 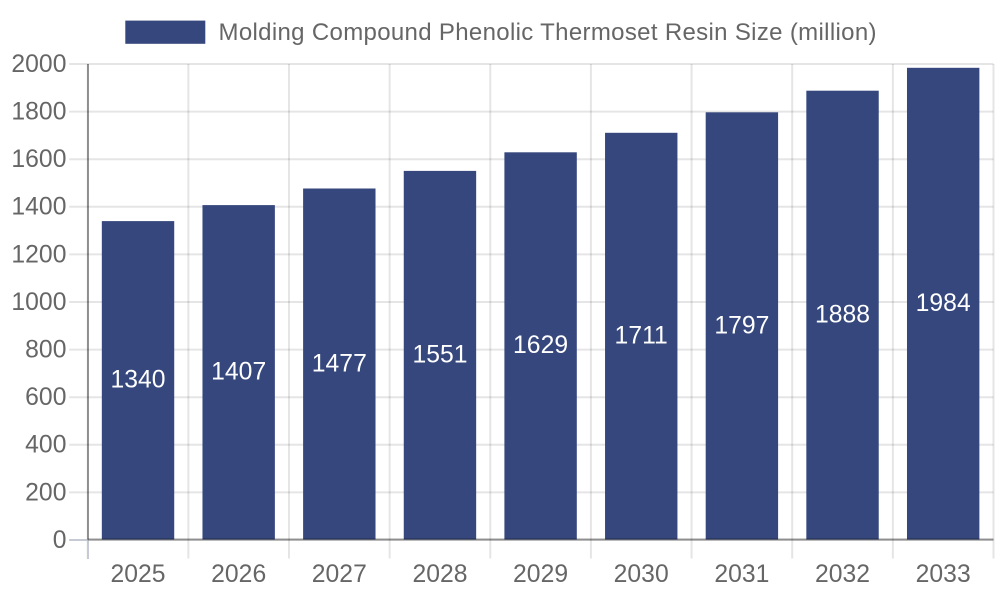 I want to click on svg-text: 0, so click(x=60, y=540).